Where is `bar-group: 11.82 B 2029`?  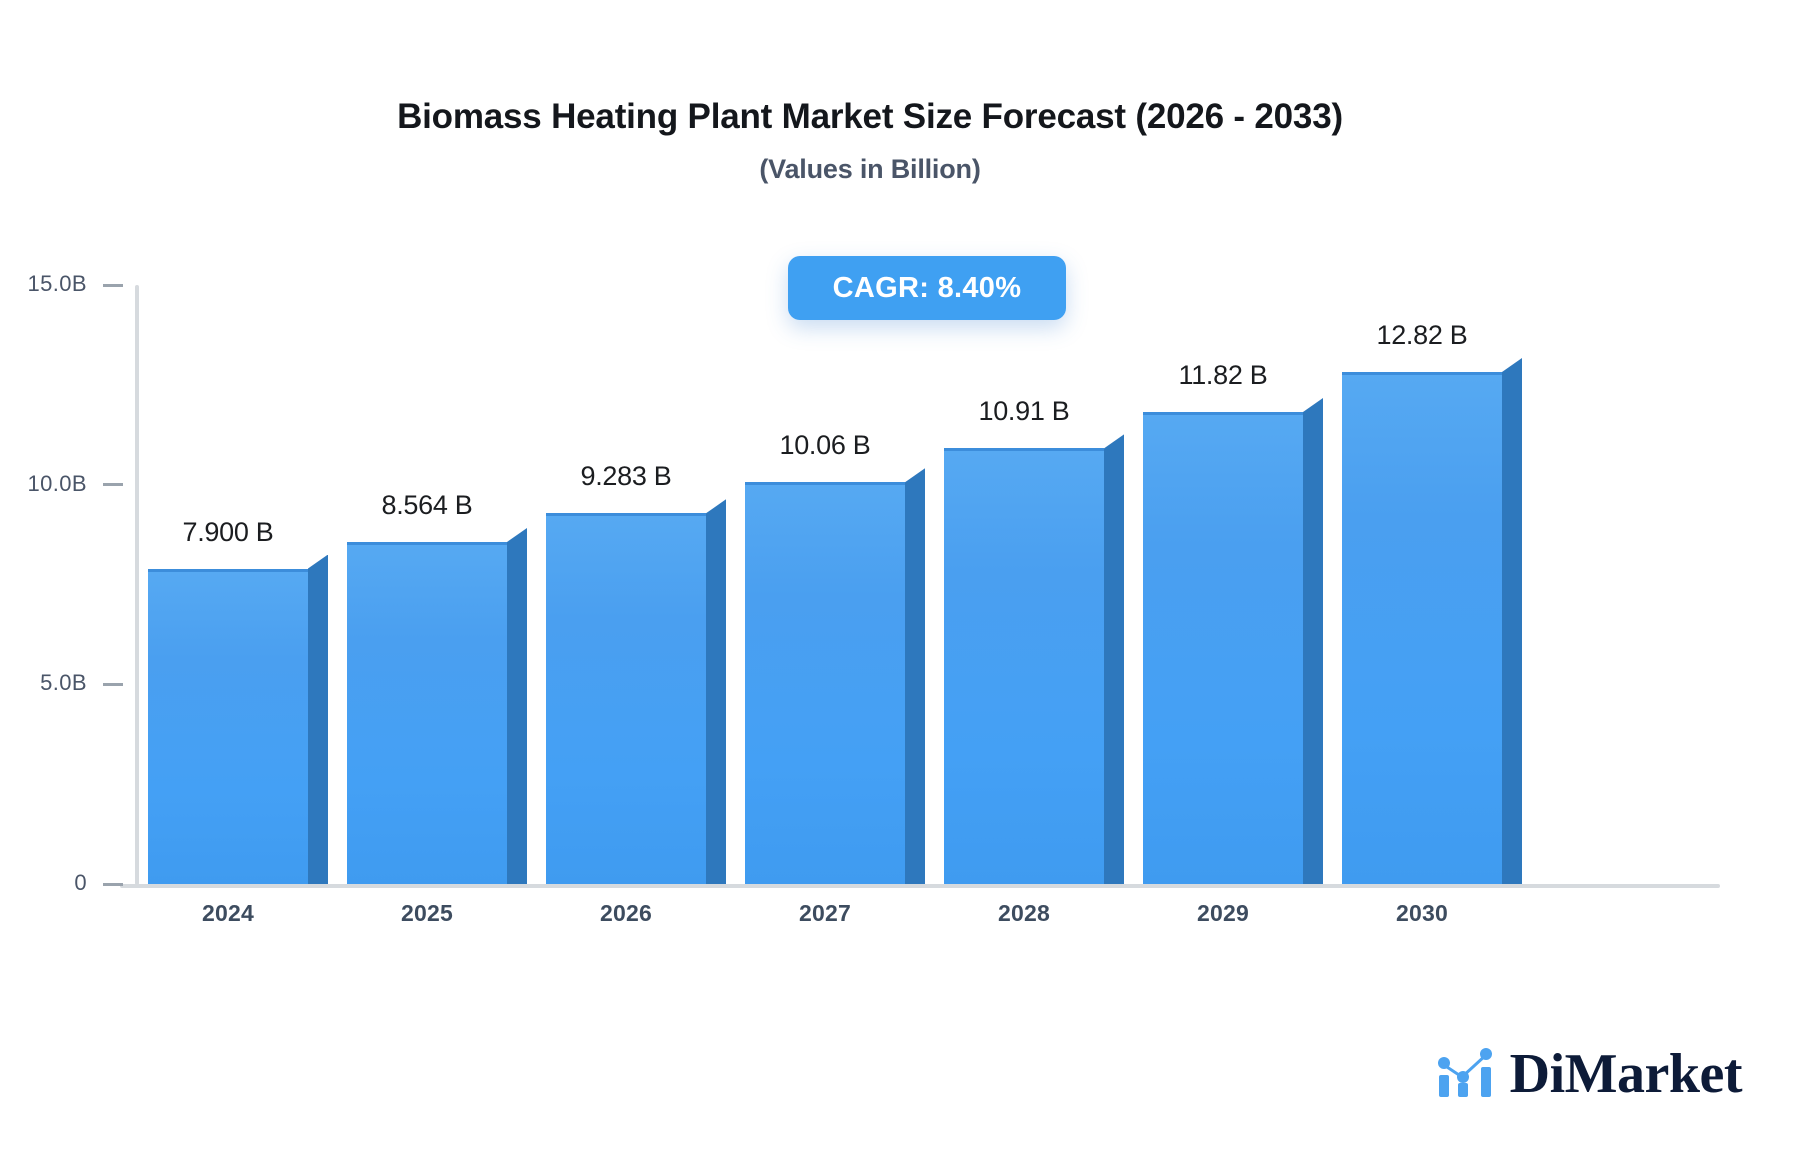 bar-group: 11.82 B 2029 is located at coordinates (1233, 578).